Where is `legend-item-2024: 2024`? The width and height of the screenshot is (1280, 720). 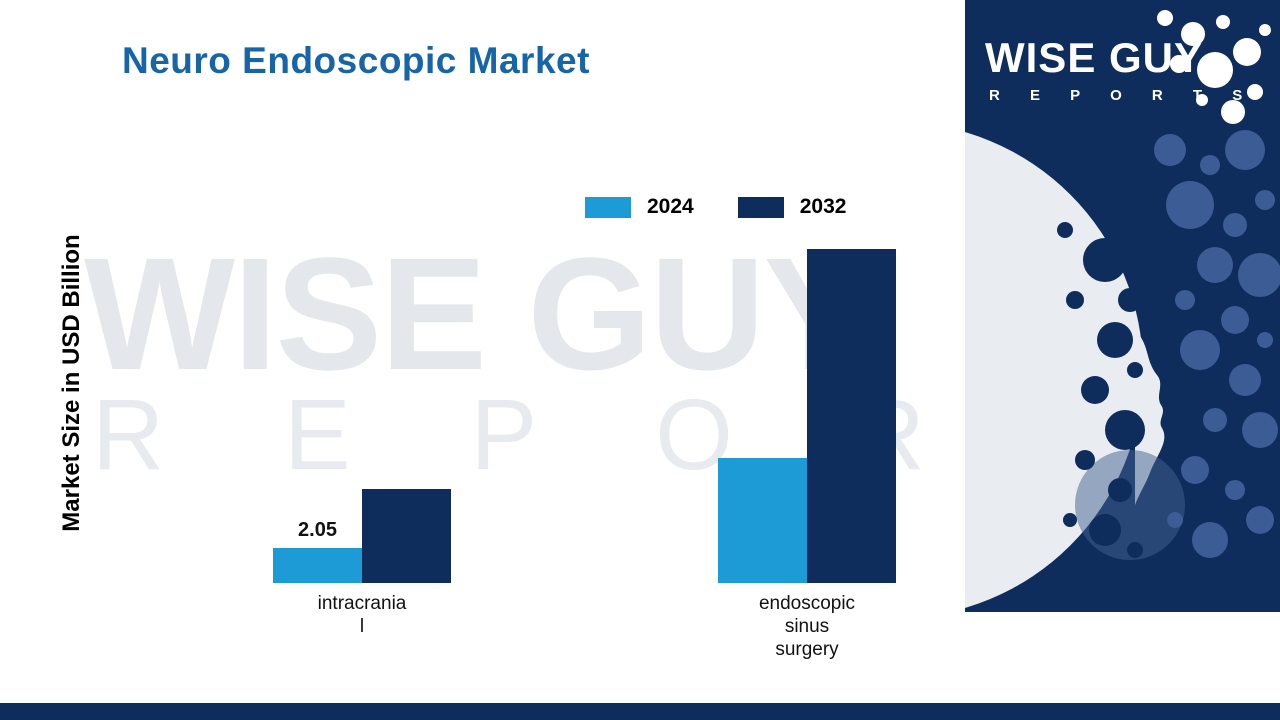 legend-item-2024: 2024 is located at coordinates (639, 207).